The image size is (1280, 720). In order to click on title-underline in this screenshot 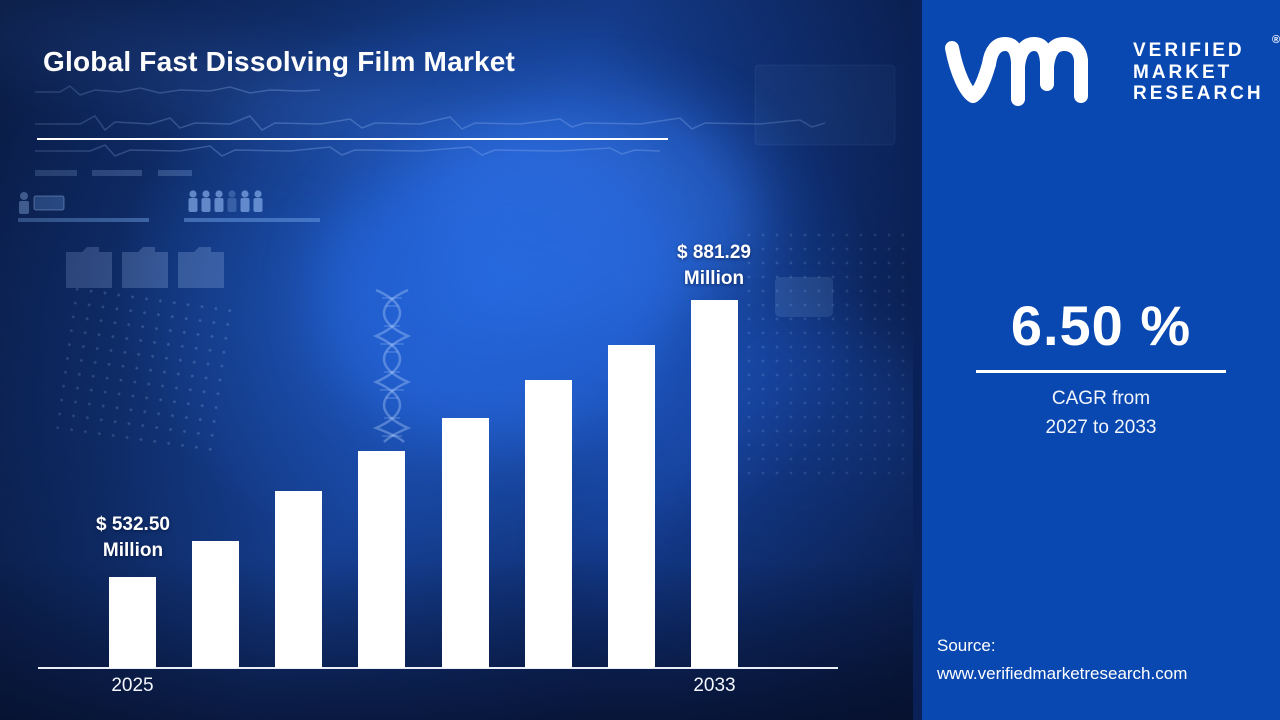, I will do `click(352, 139)`.